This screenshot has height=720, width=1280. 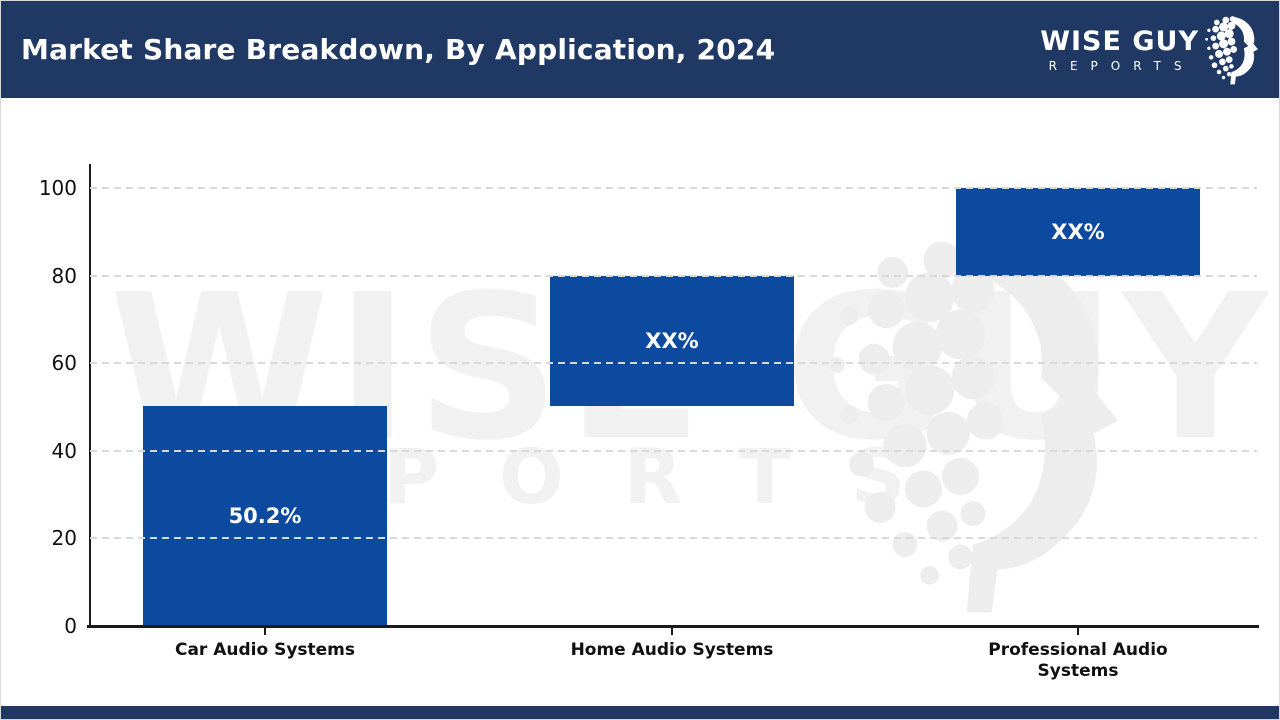 What do you see at coordinates (672, 650) in the screenshot?
I see `x-axis-label: Home Audio Systems` at bounding box center [672, 650].